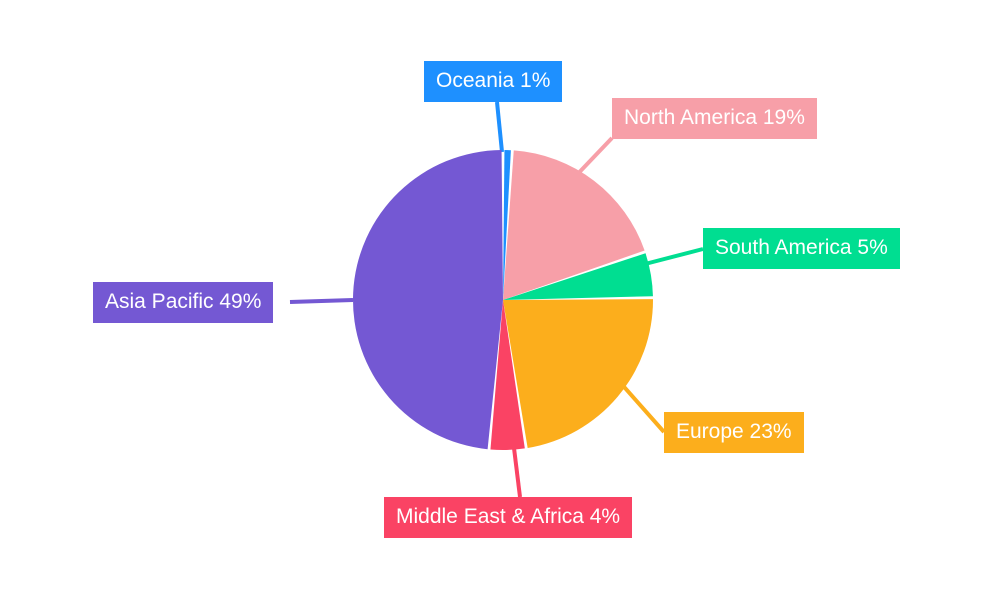  What do you see at coordinates (641, 406) in the screenshot?
I see `leader-line-europe` at bounding box center [641, 406].